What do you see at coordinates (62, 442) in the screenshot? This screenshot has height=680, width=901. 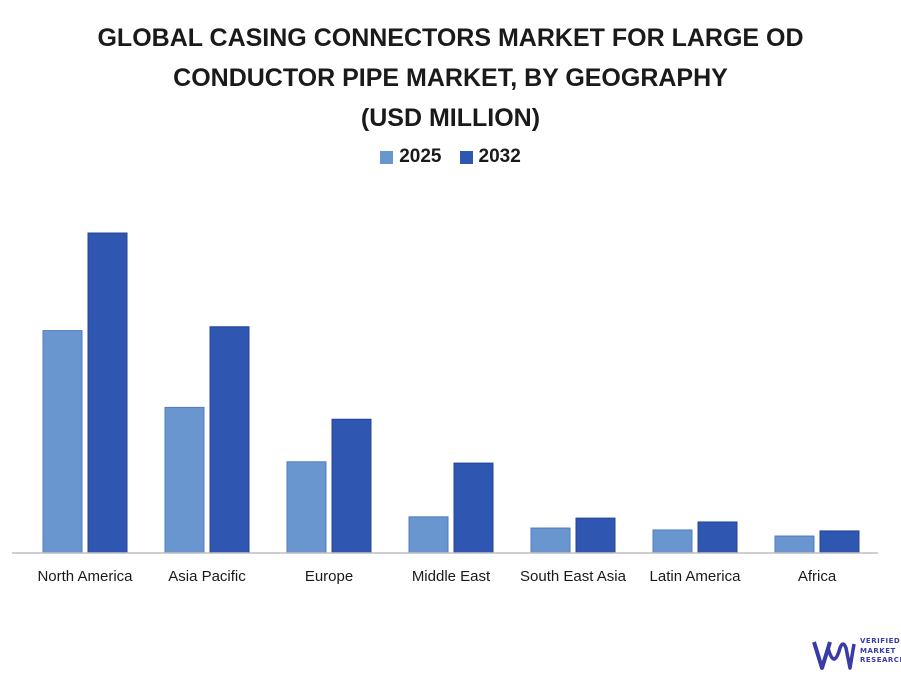 I see `bar-2025-north-america` at bounding box center [62, 442].